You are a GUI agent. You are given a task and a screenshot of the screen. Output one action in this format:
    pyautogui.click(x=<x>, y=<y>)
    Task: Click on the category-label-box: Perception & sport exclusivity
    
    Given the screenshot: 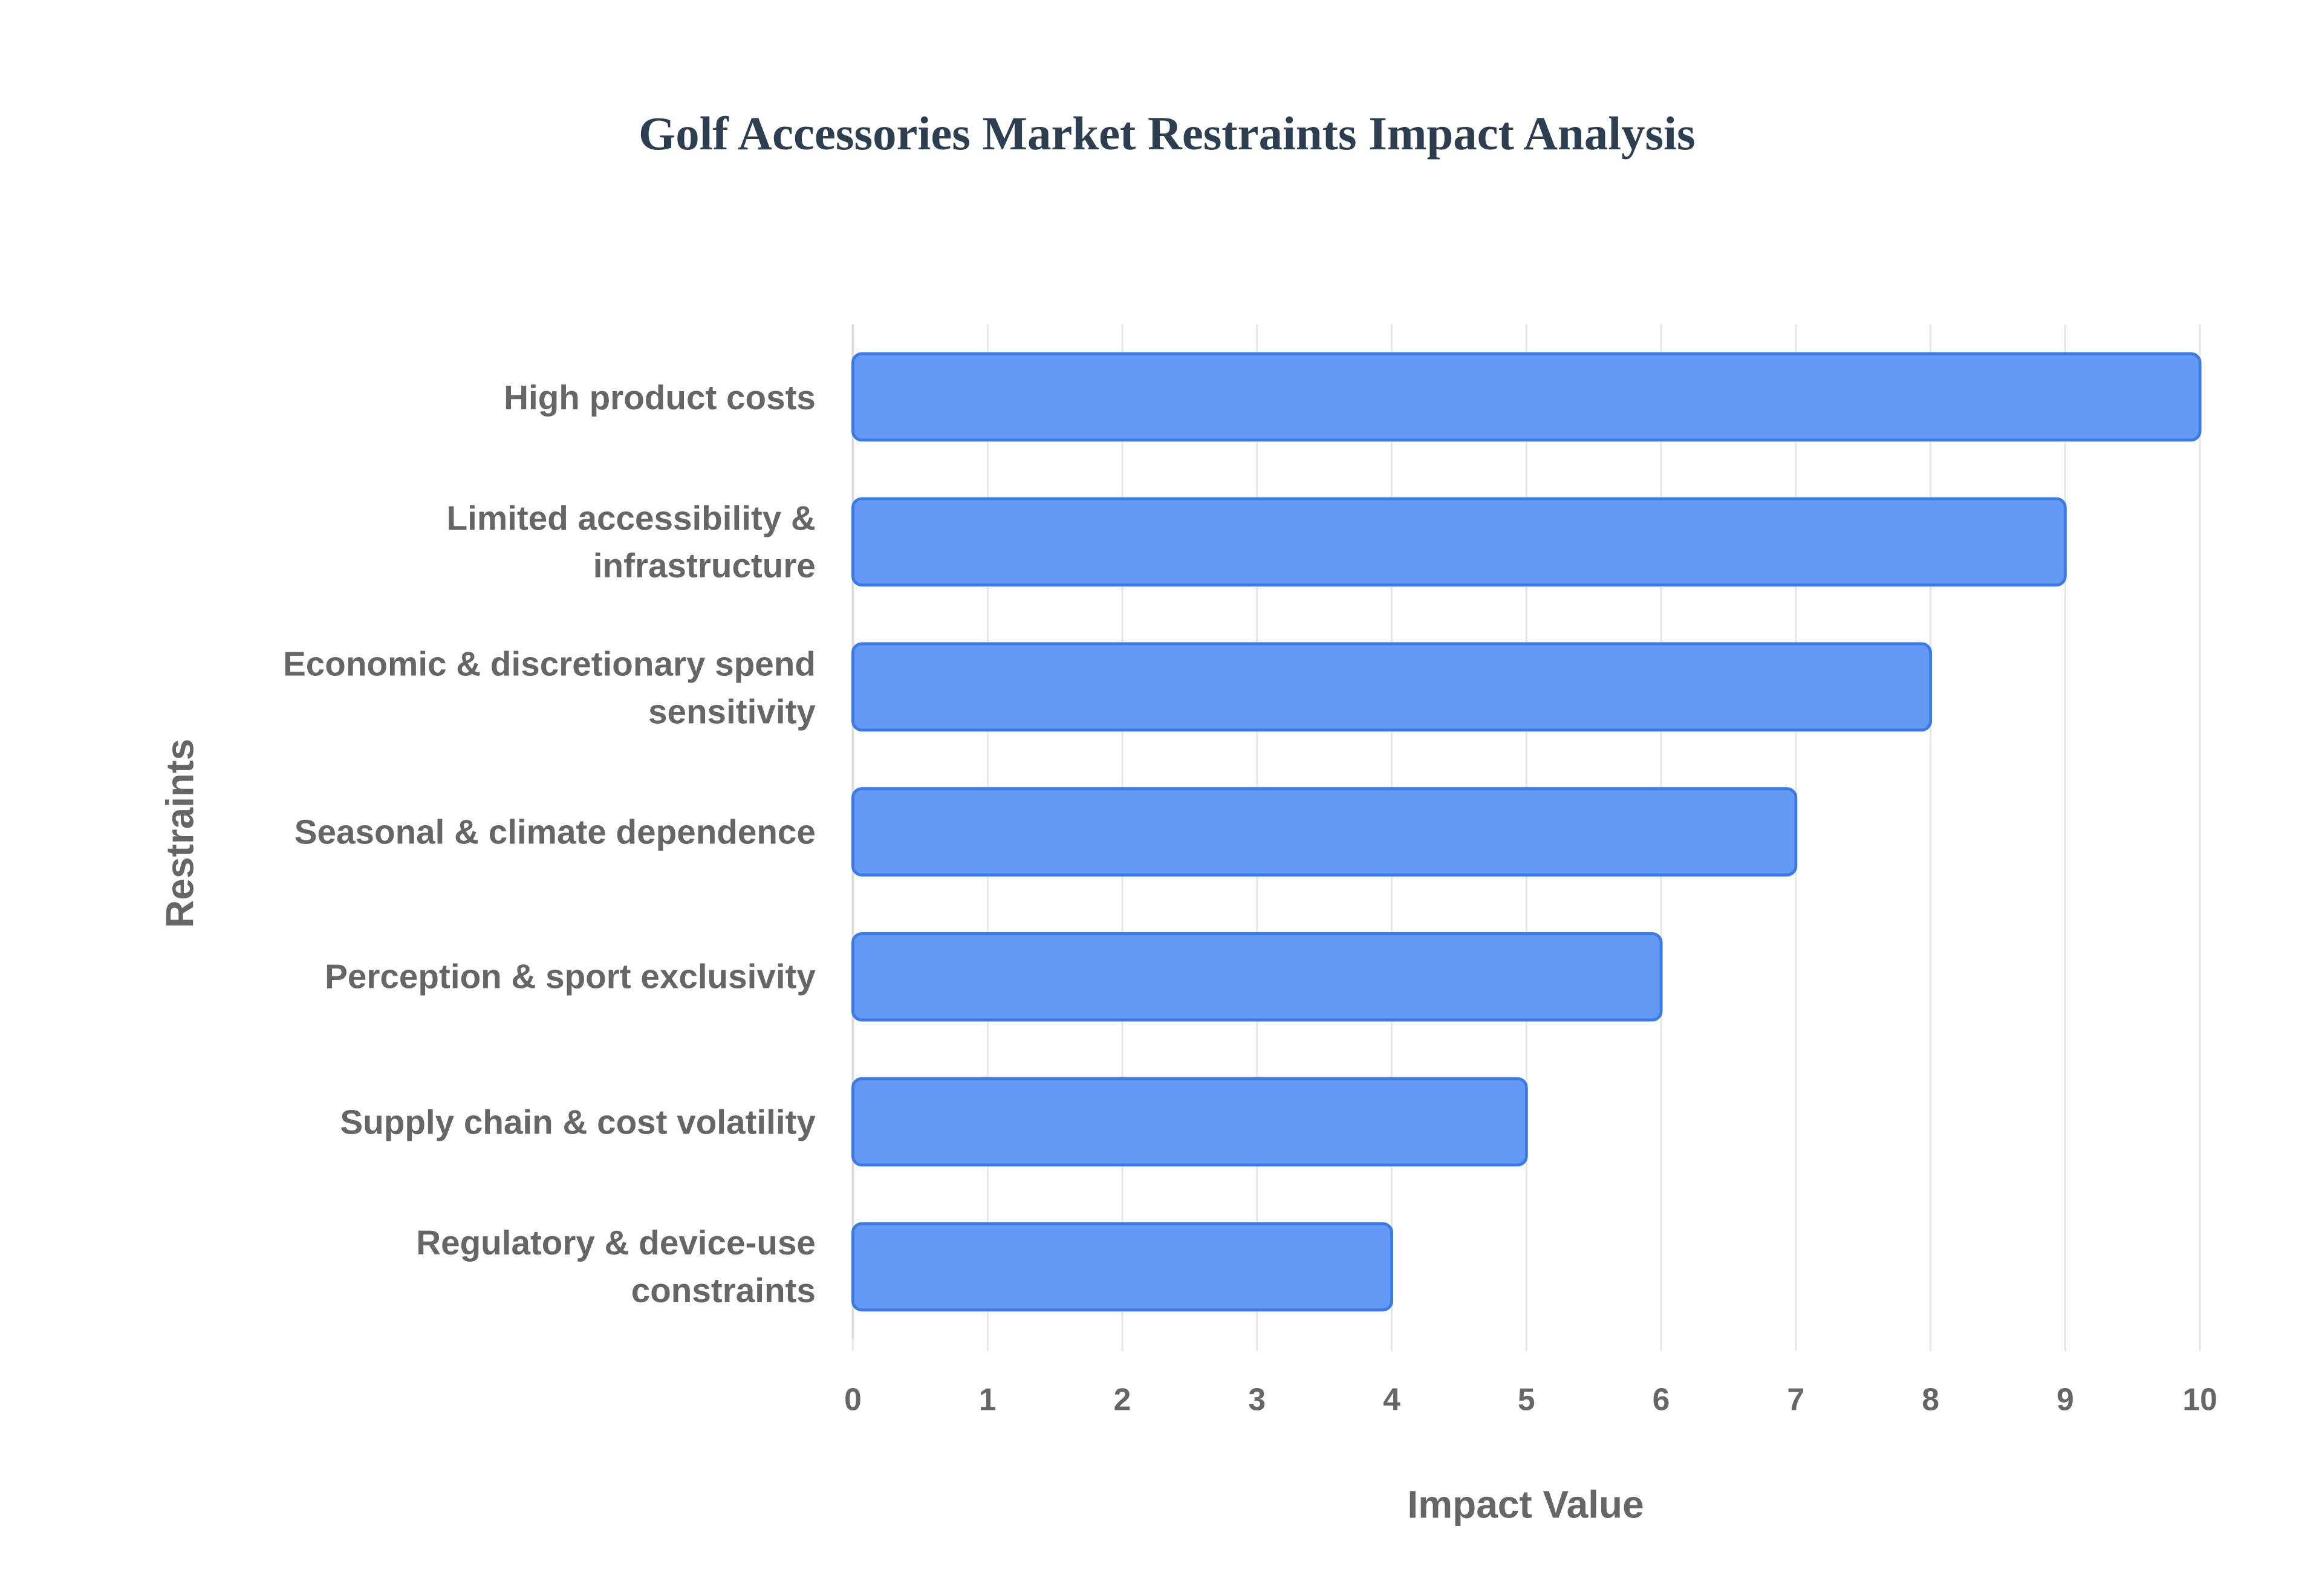 What is the action you would take?
    pyautogui.click(x=570, y=976)
    